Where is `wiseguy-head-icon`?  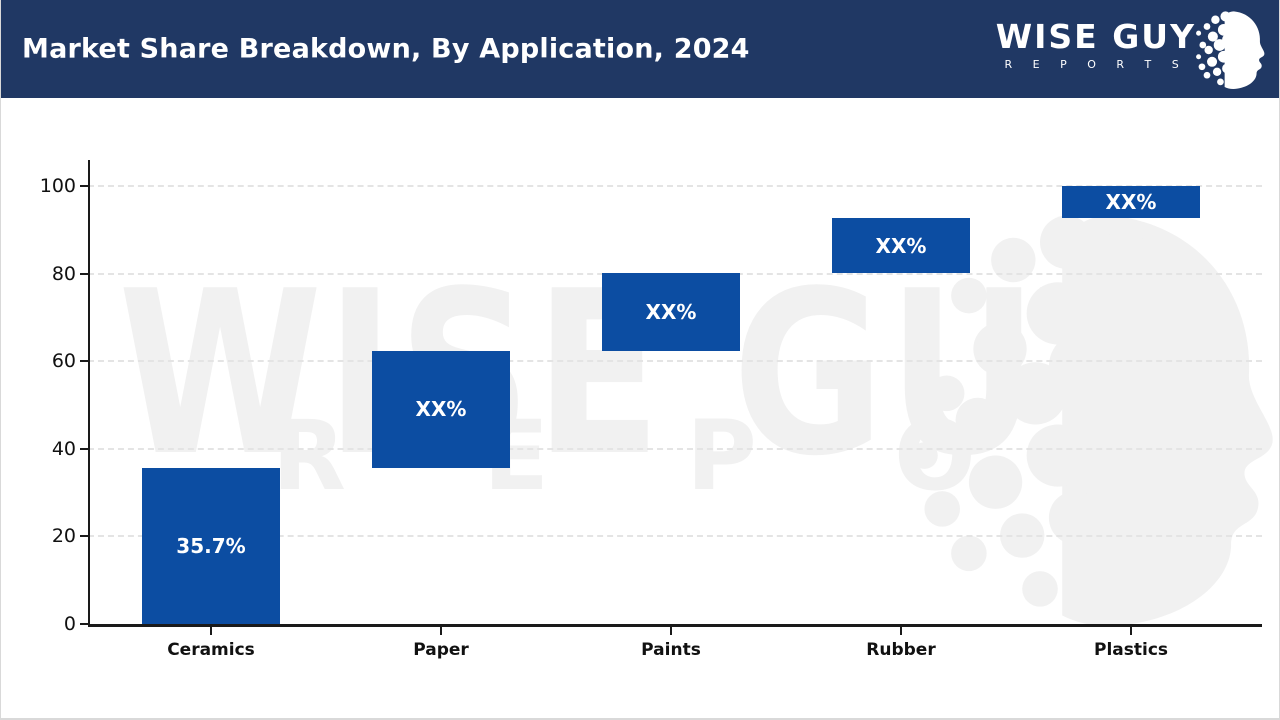
wiseguy-head-icon is located at coordinates (1228, 50).